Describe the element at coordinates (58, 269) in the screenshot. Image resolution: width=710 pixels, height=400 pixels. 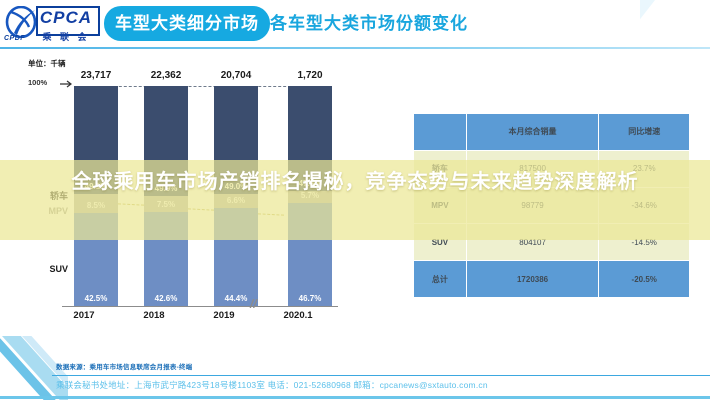
I see `category-label-suv: SUV` at that location.